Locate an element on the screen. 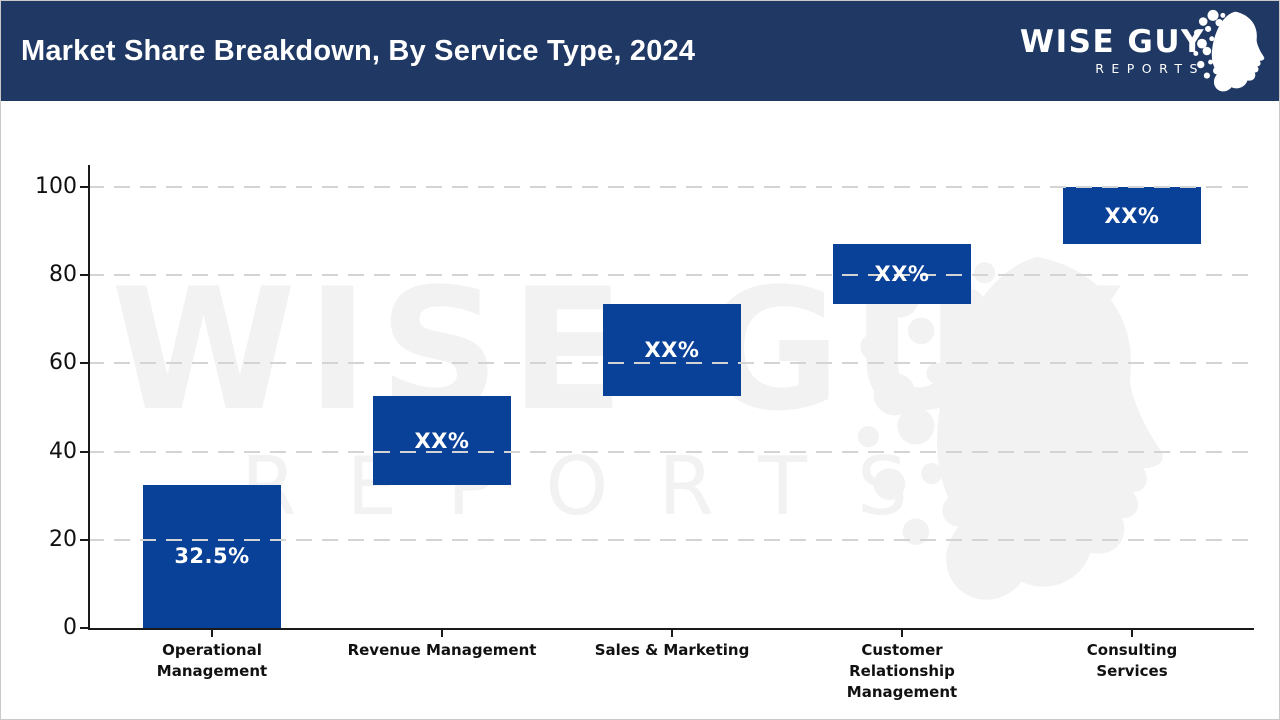 The image size is (1280, 720). logo-wordmark: WISE GUY REPORTS is located at coordinates (1112, 51).